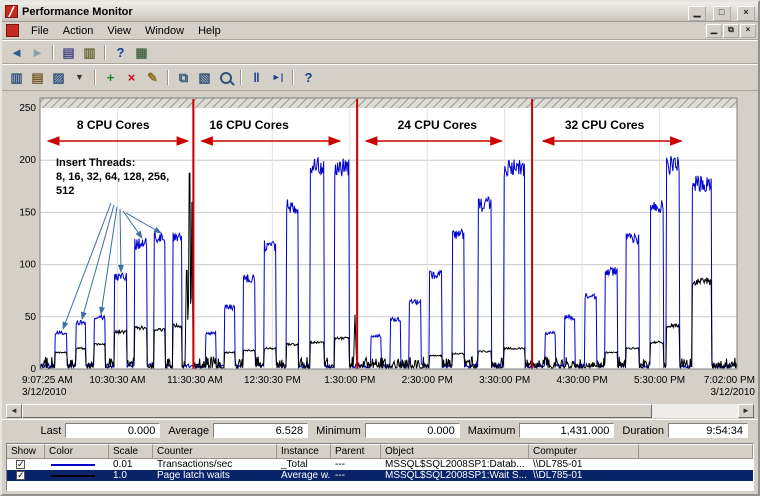 The height and width of the screenshot is (496, 760). Describe the element at coordinates (356, 451) in the screenshot. I see `column-header-parent: Parent` at that location.